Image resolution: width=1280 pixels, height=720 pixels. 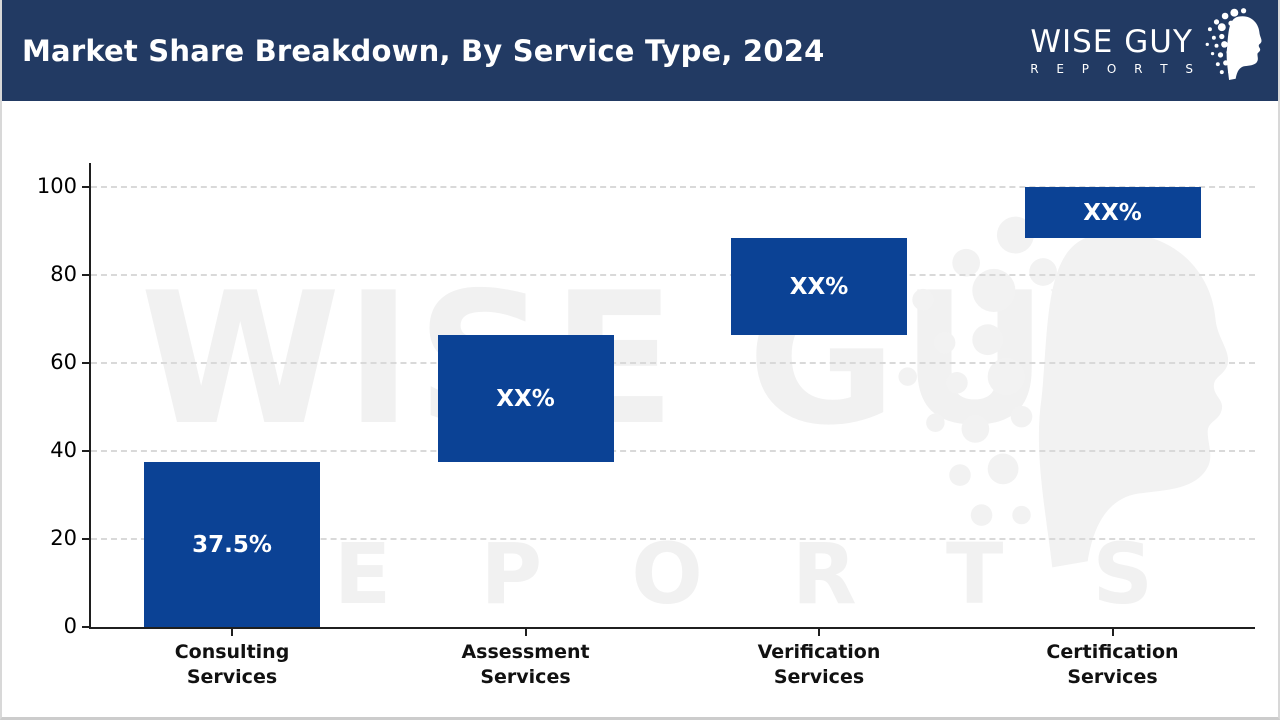 What do you see at coordinates (90, 396) in the screenshot?
I see `y-axis-line` at bounding box center [90, 396].